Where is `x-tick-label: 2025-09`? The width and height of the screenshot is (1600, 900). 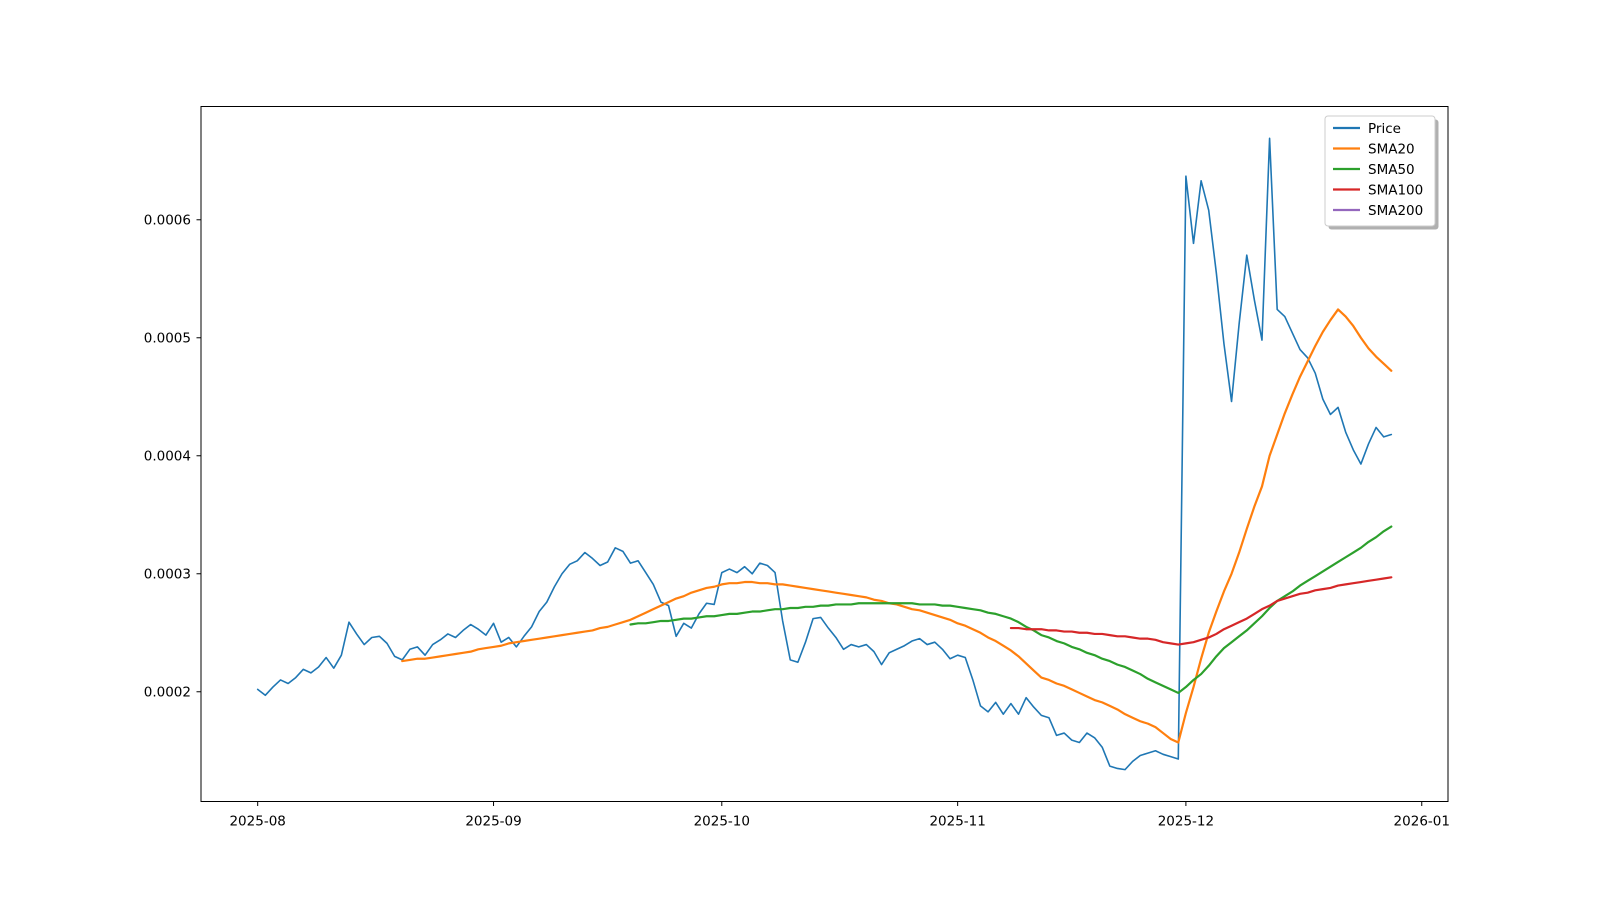
x-tick-label: 2025-09 is located at coordinates (493, 822).